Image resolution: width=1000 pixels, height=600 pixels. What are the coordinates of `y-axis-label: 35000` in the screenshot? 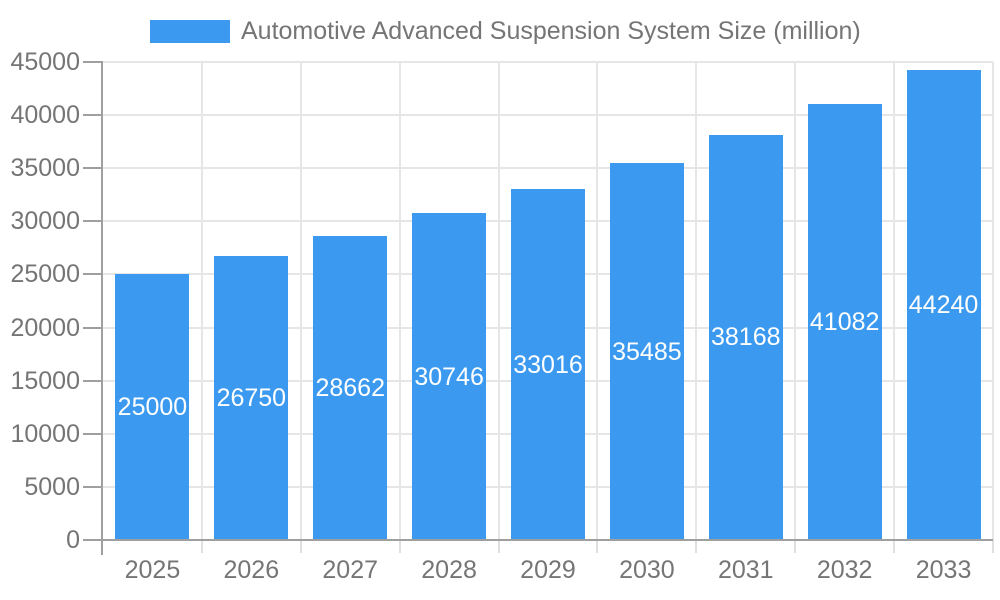 It's located at (45, 168).